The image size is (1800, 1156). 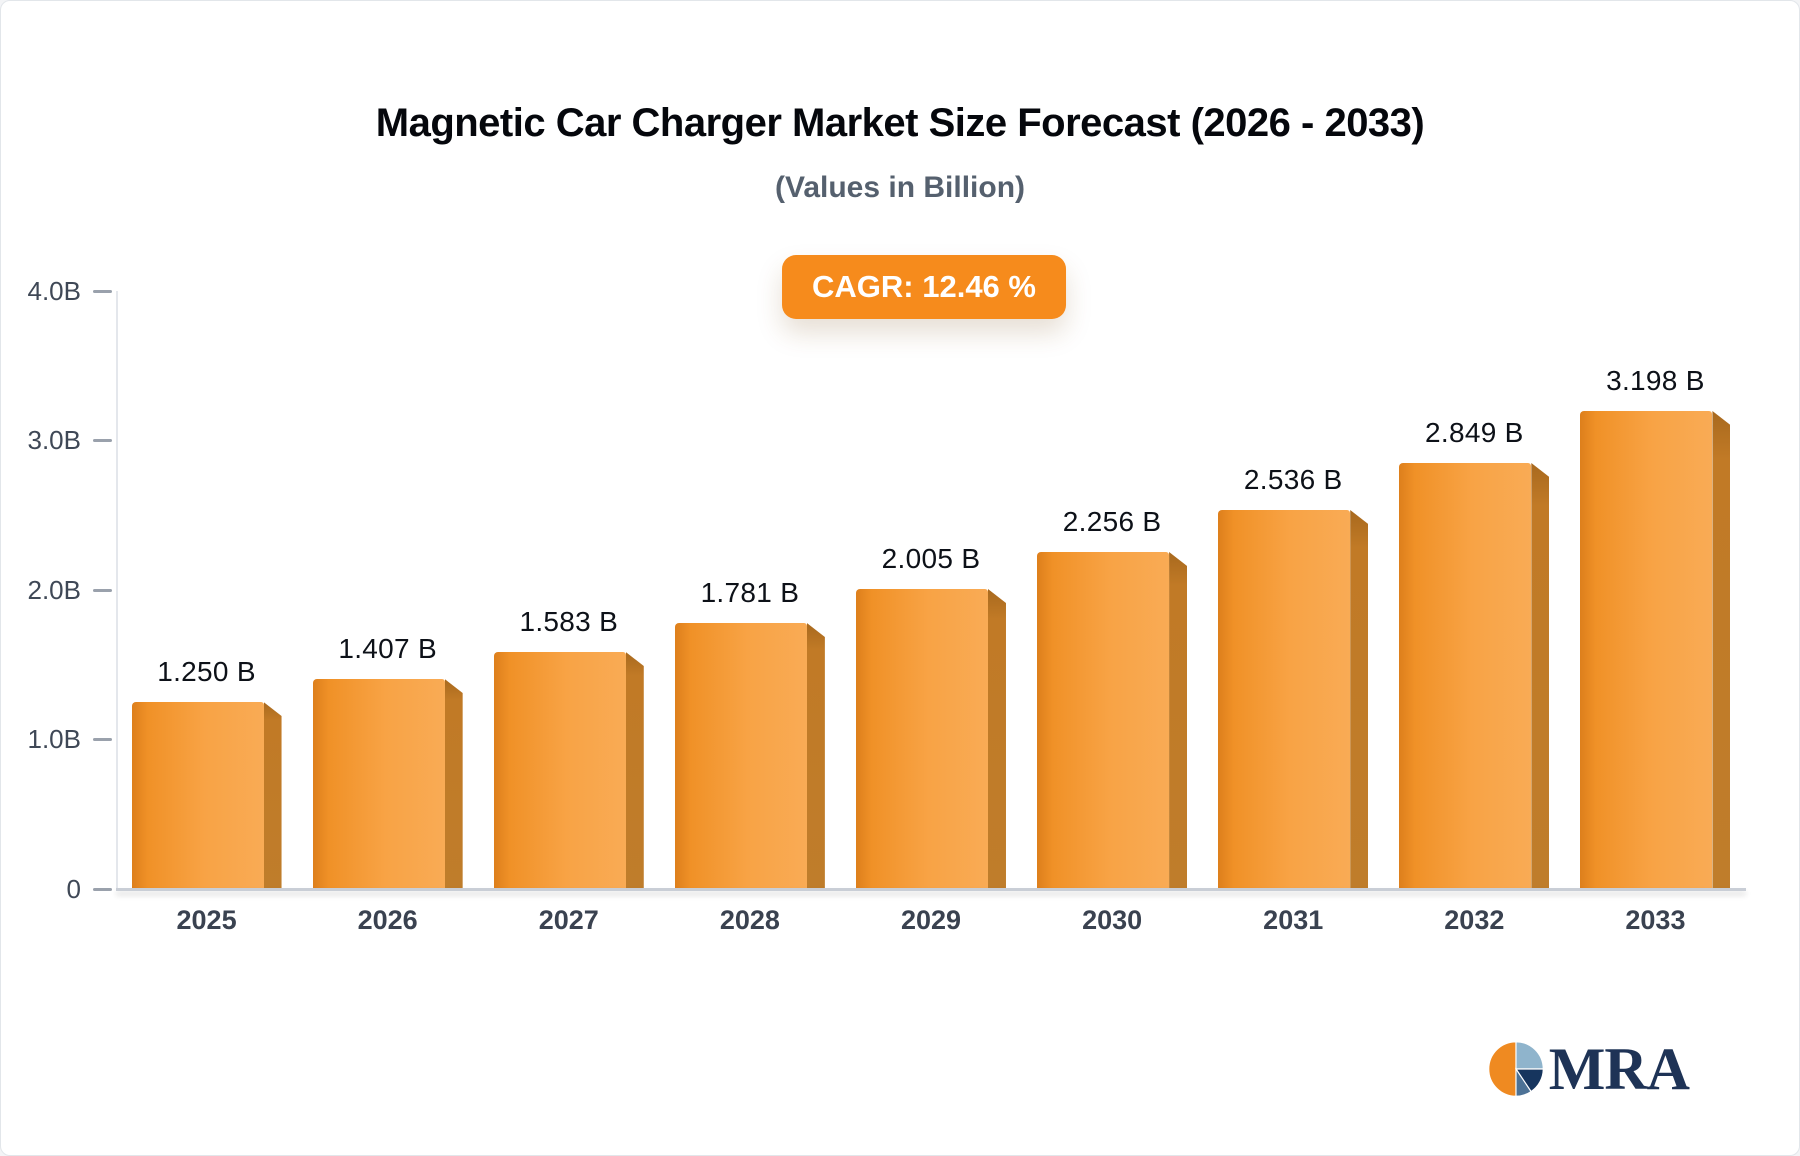 I want to click on y-tick: 2.0B, so click(x=69, y=590).